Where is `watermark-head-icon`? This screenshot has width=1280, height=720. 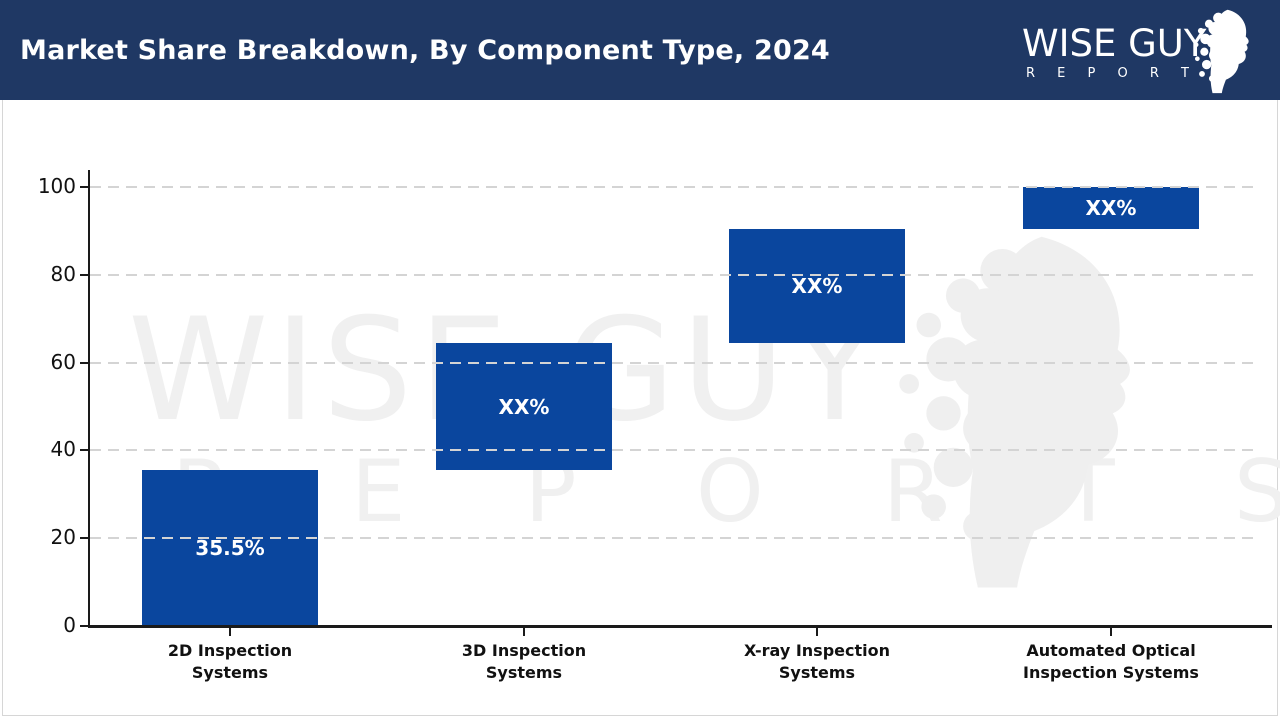 watermark-head-icon is located at coordinates (1022, 406).